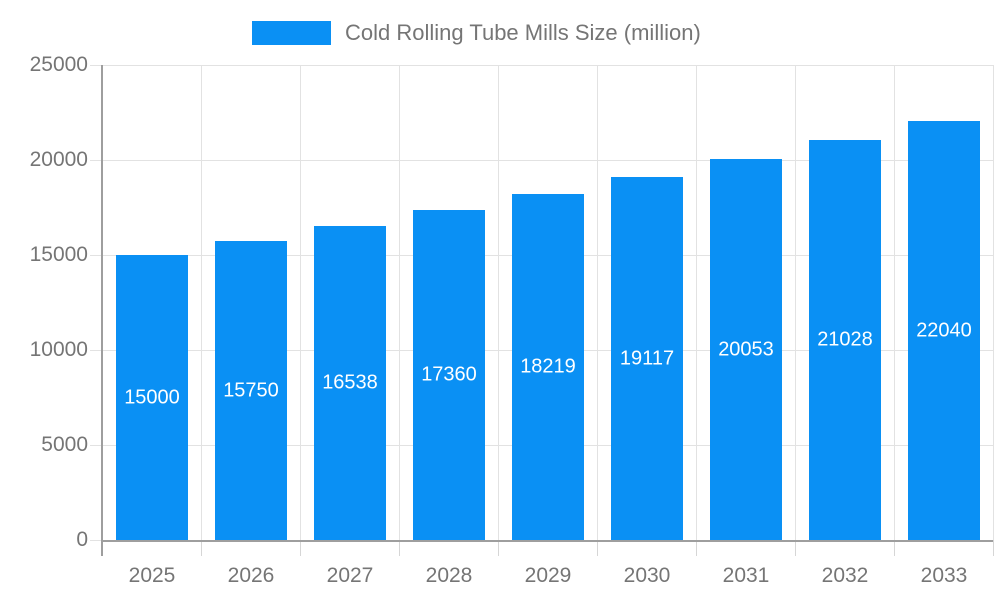 The width and height of the screenshot is (1000, 600). What do you see at coordinates (152, 575) in the screenshot?
I see `x-axis-category-label: 2025` at bounding box center [152, 575].